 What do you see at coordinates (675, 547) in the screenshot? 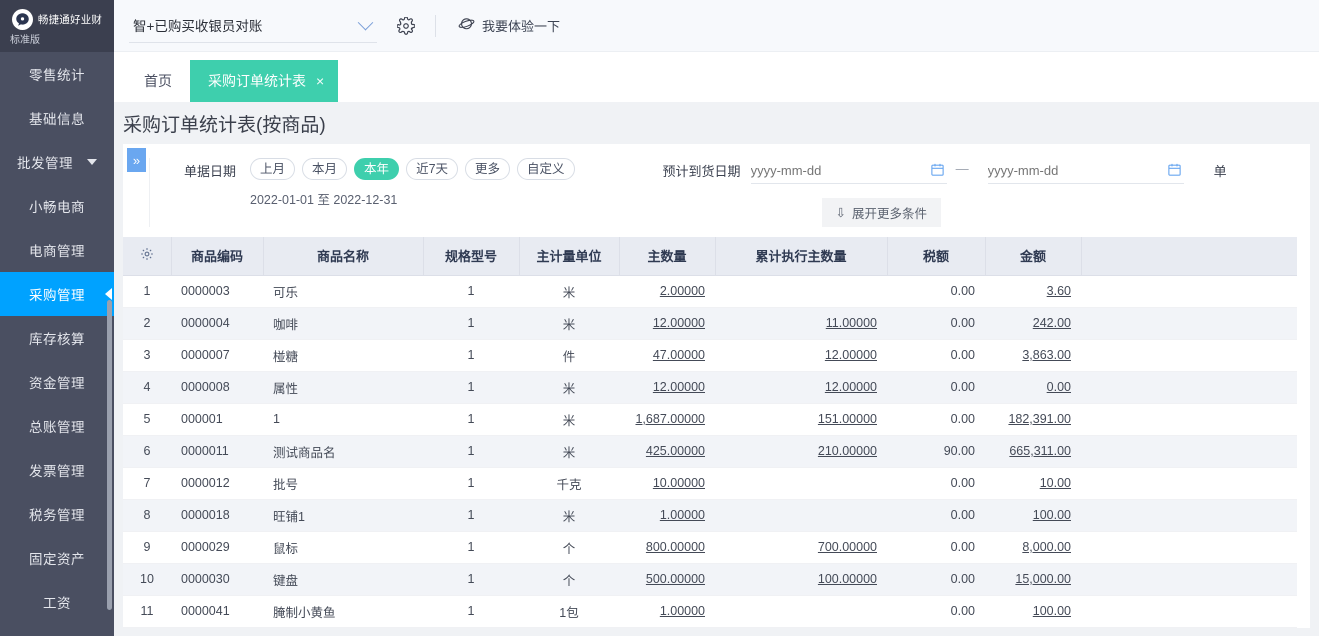
I see `main-quantity-link: 800.00000` at bounding box center [675, 547].